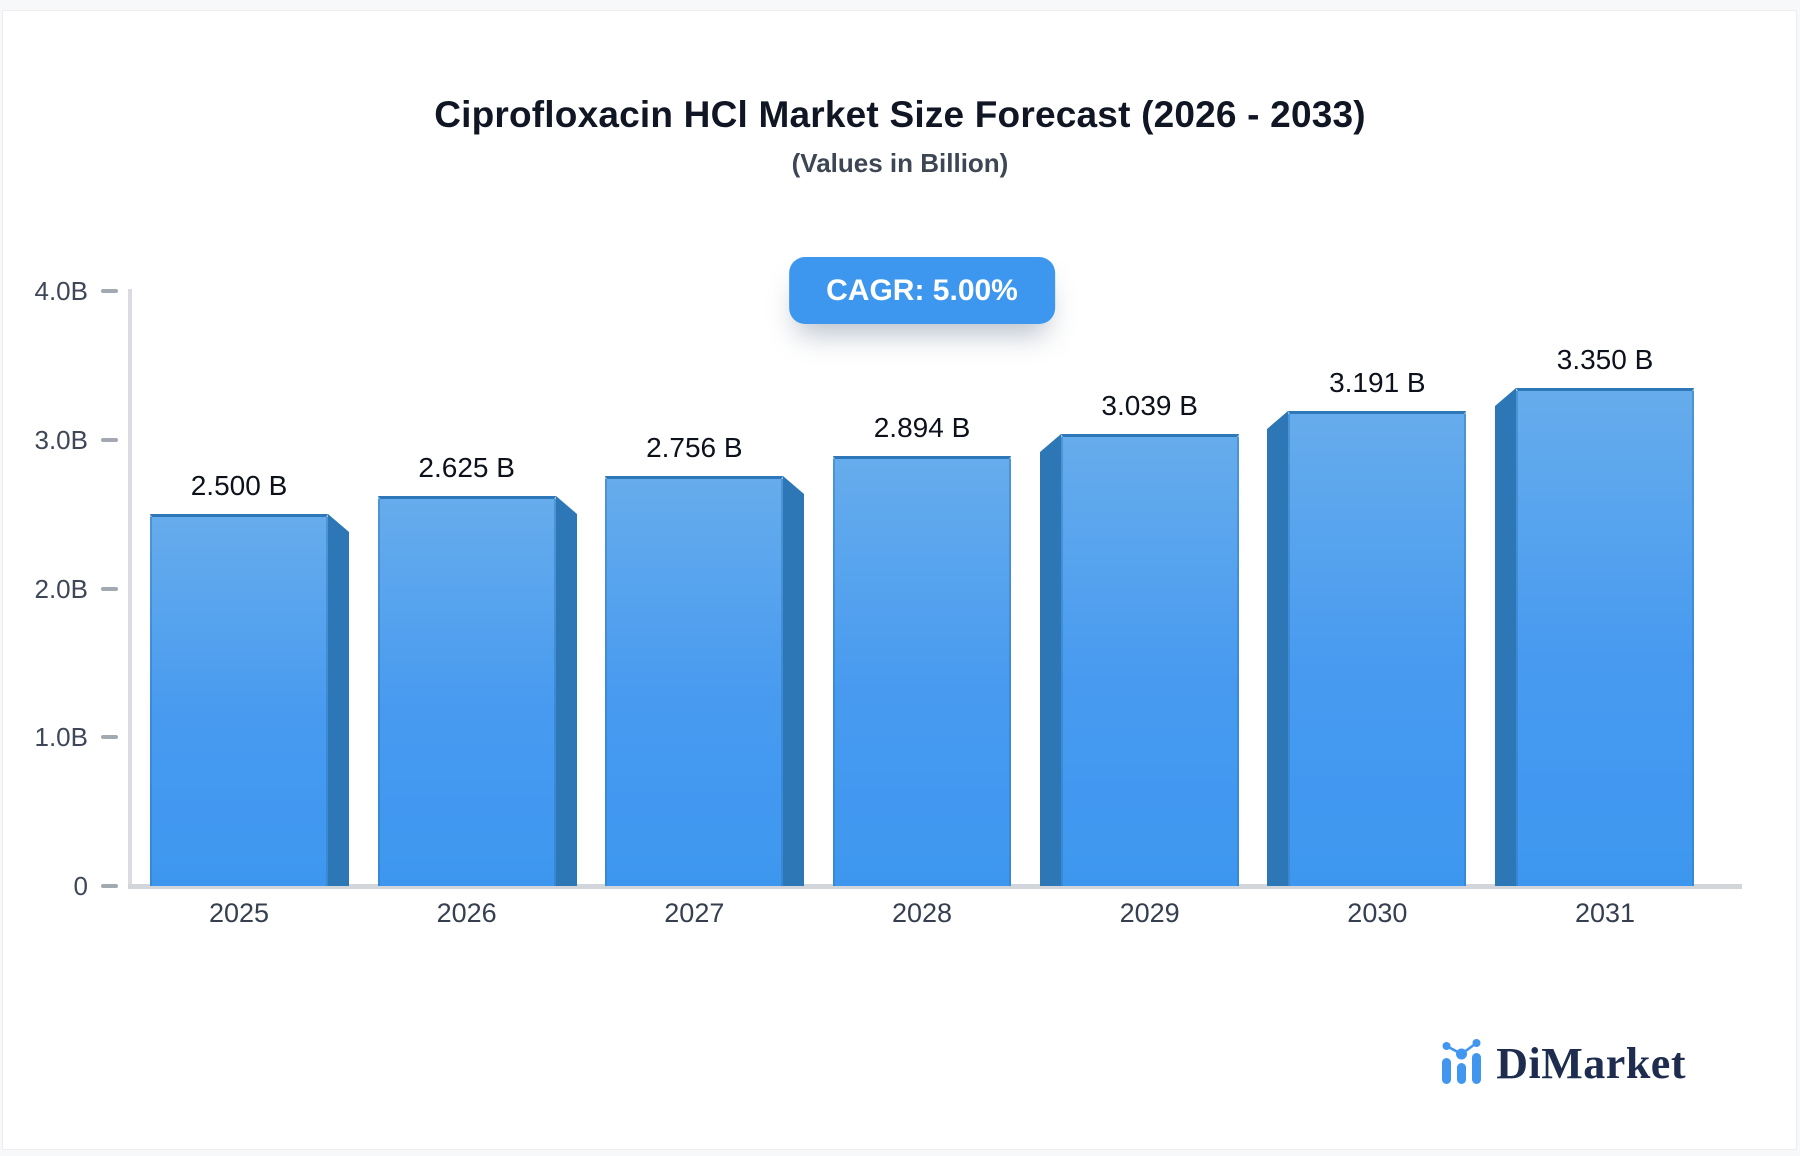 Image resolution: width=1800 pixels, height=1156 pixels. Describe the element at coordinates (694, 913) in the screenshot. I see `x-axis-label: 2027` at that location.